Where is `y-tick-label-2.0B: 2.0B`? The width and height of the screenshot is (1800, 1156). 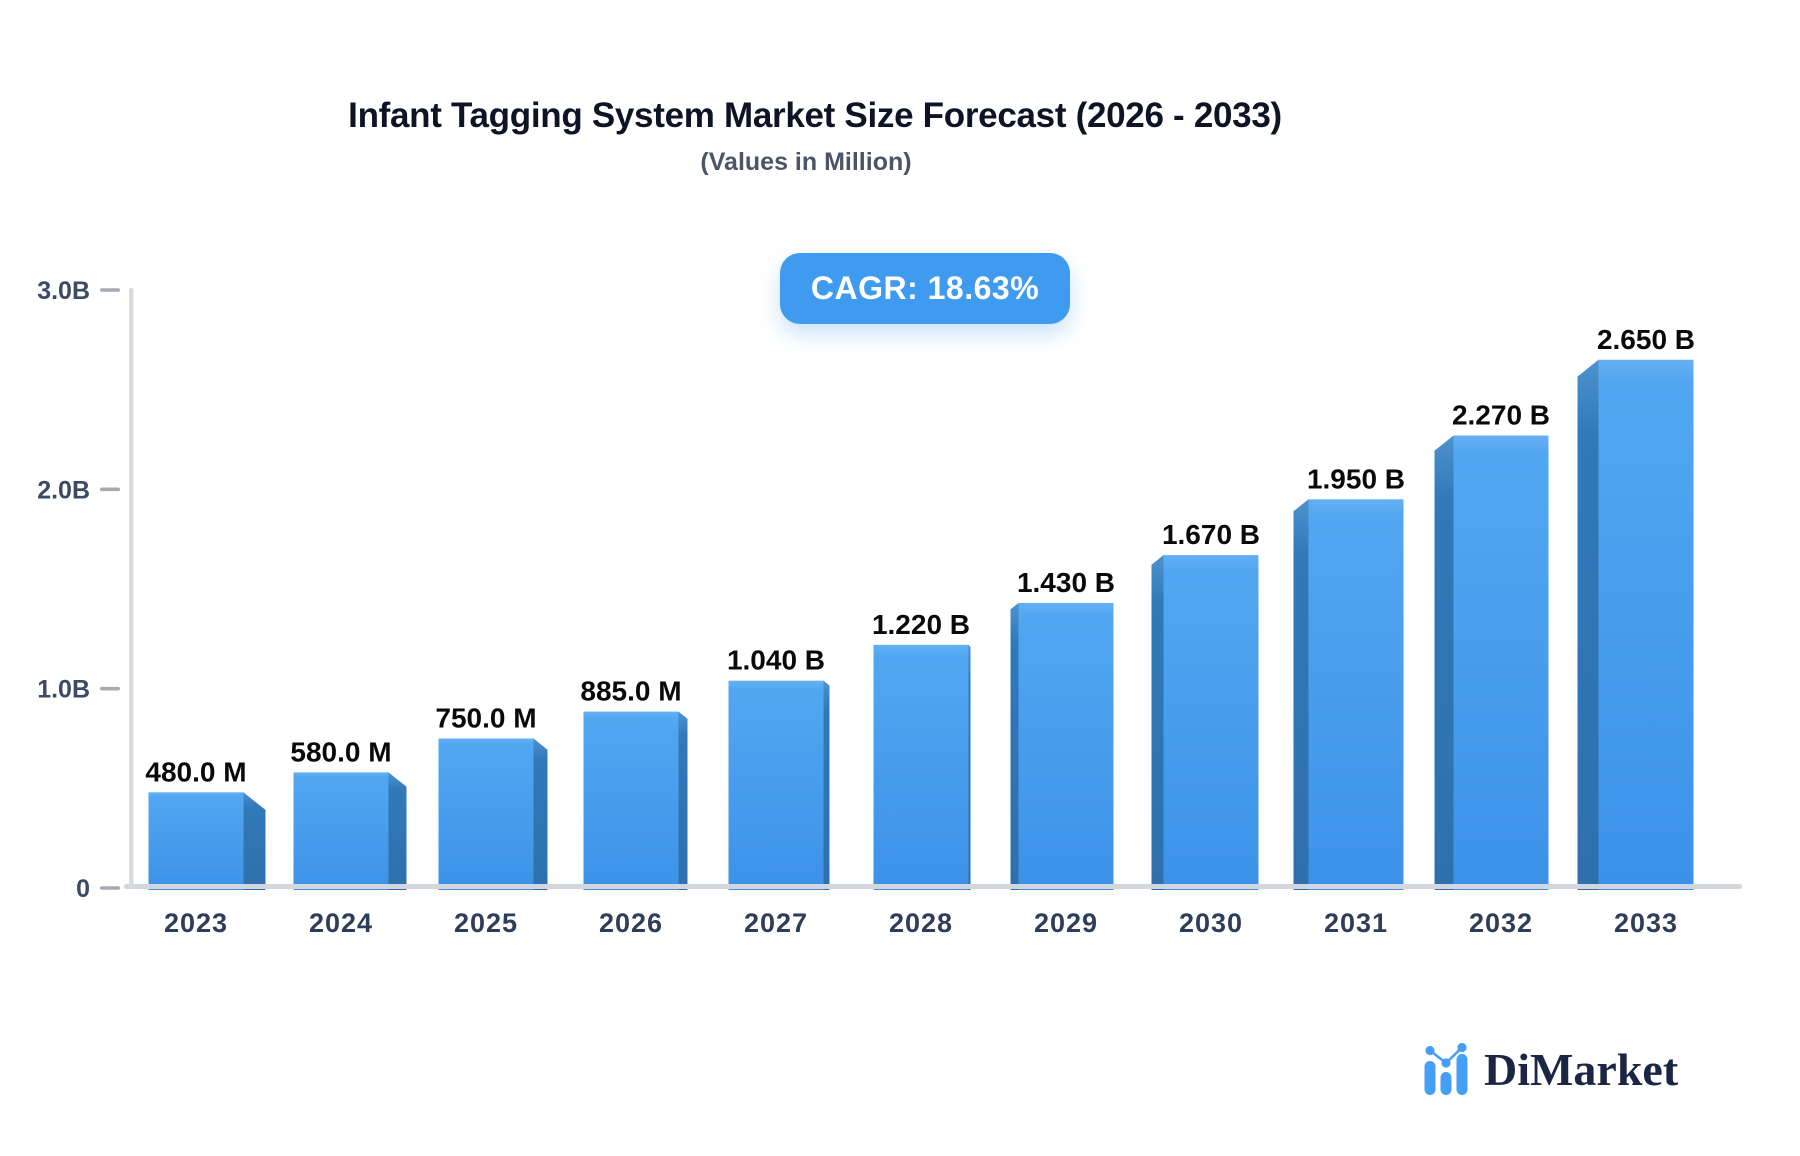 y-tick-label-2.0B: 2.0B is located at coordinates (63, 490).